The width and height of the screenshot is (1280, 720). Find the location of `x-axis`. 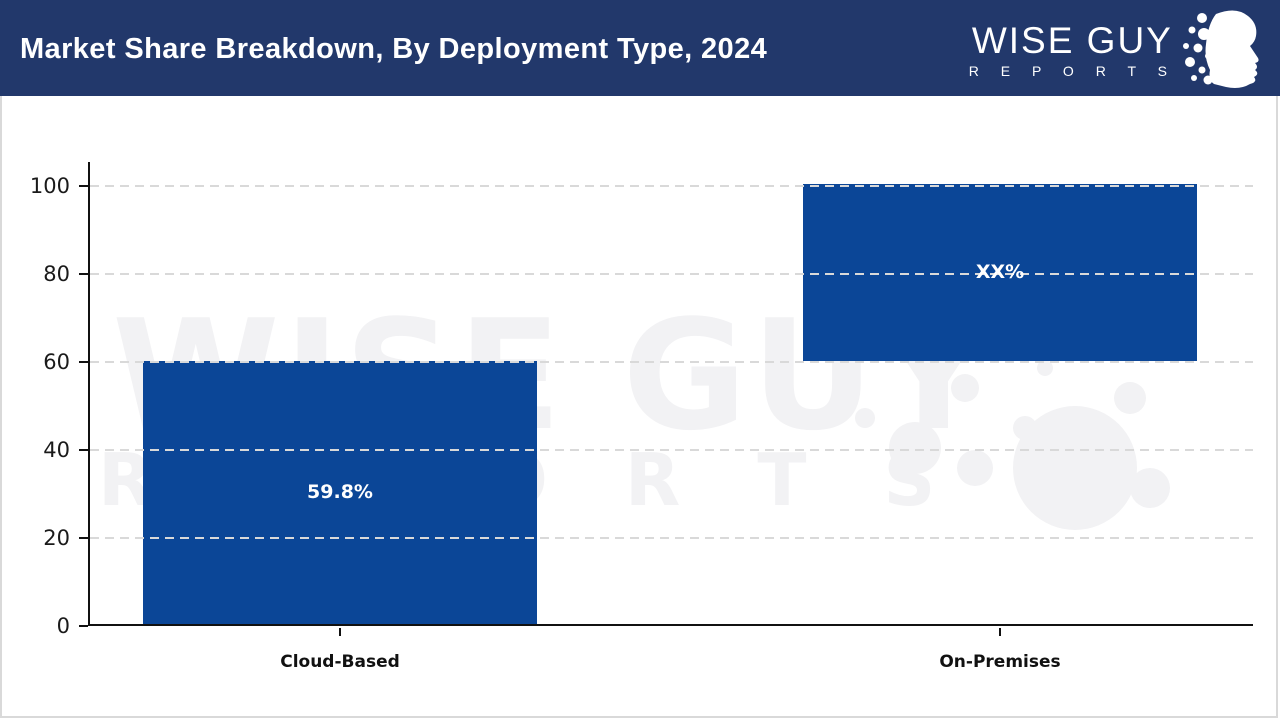

x-axis is located at coordinates (670, 625).